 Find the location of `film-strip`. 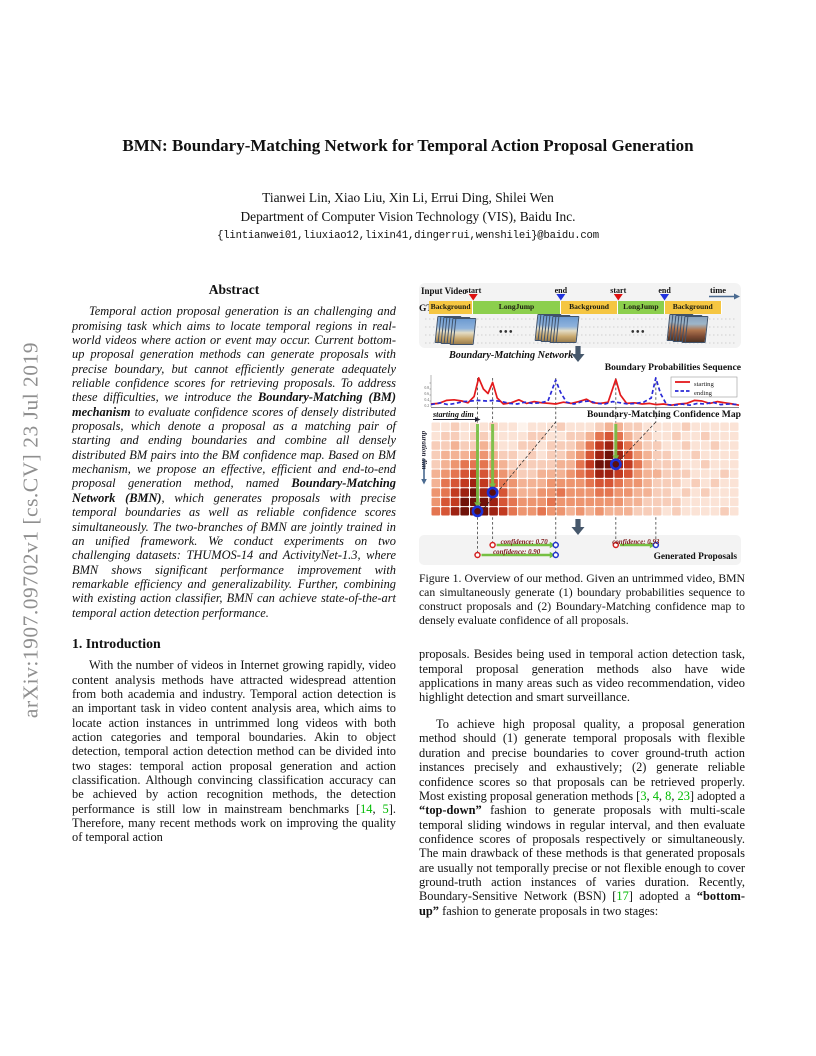

film-strip is located at coordinates (688, 328).